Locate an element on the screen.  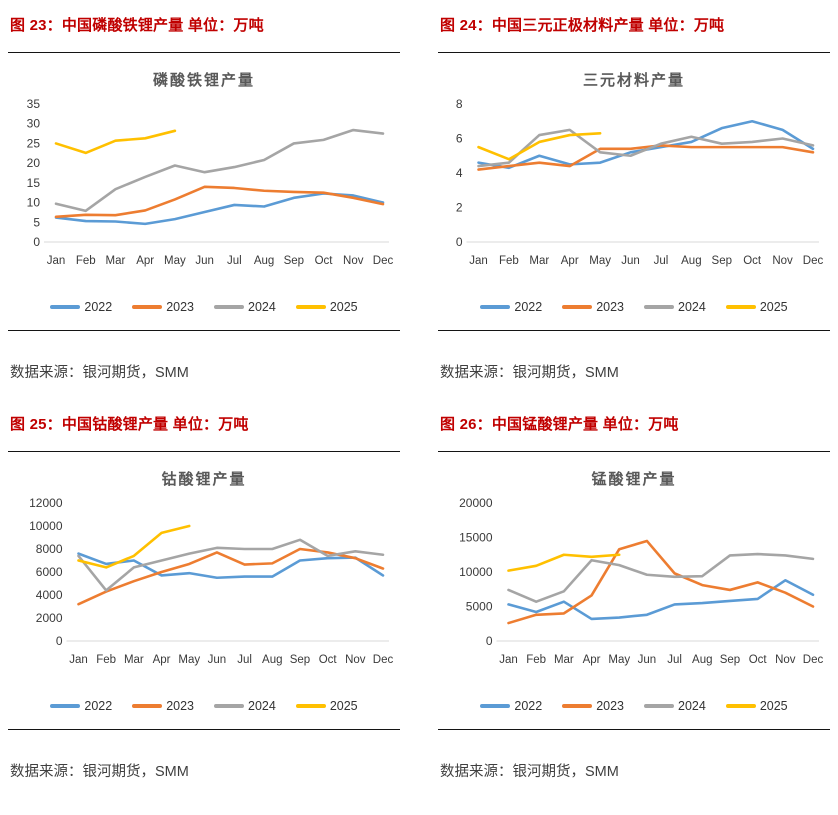
svg-text: 8000 is located at coordinates (49, 549).